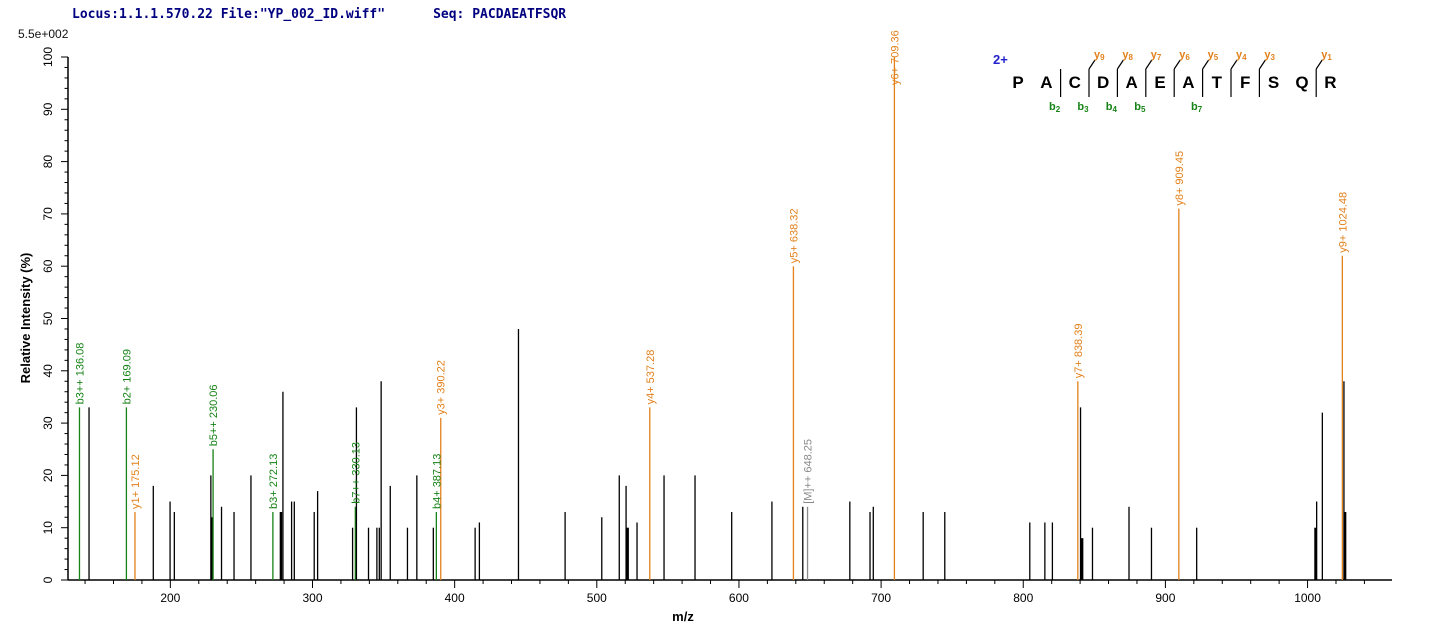 This screenshot has width=1436, height=640. What do you see at coordinates (136, 481) in the screenshot?
I see `peak-label: y1+ 175.12` at bounding box center [136, 481].